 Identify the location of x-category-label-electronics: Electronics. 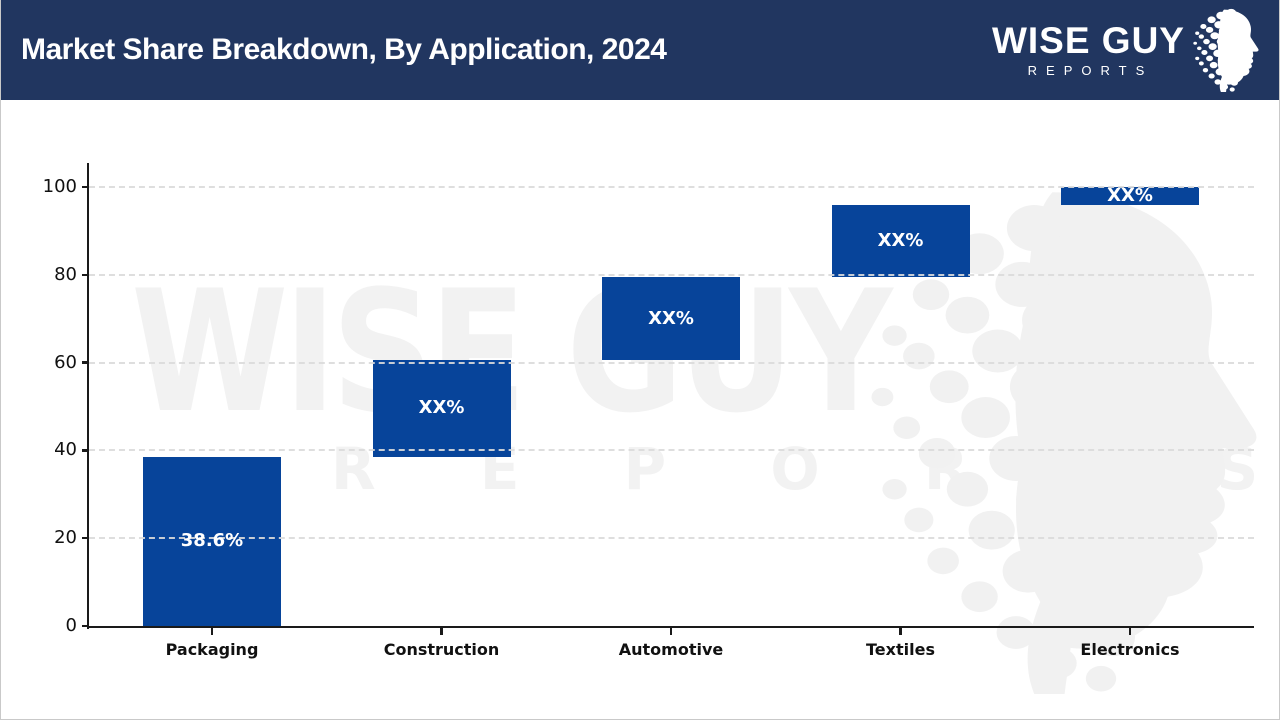
(1130, 649).